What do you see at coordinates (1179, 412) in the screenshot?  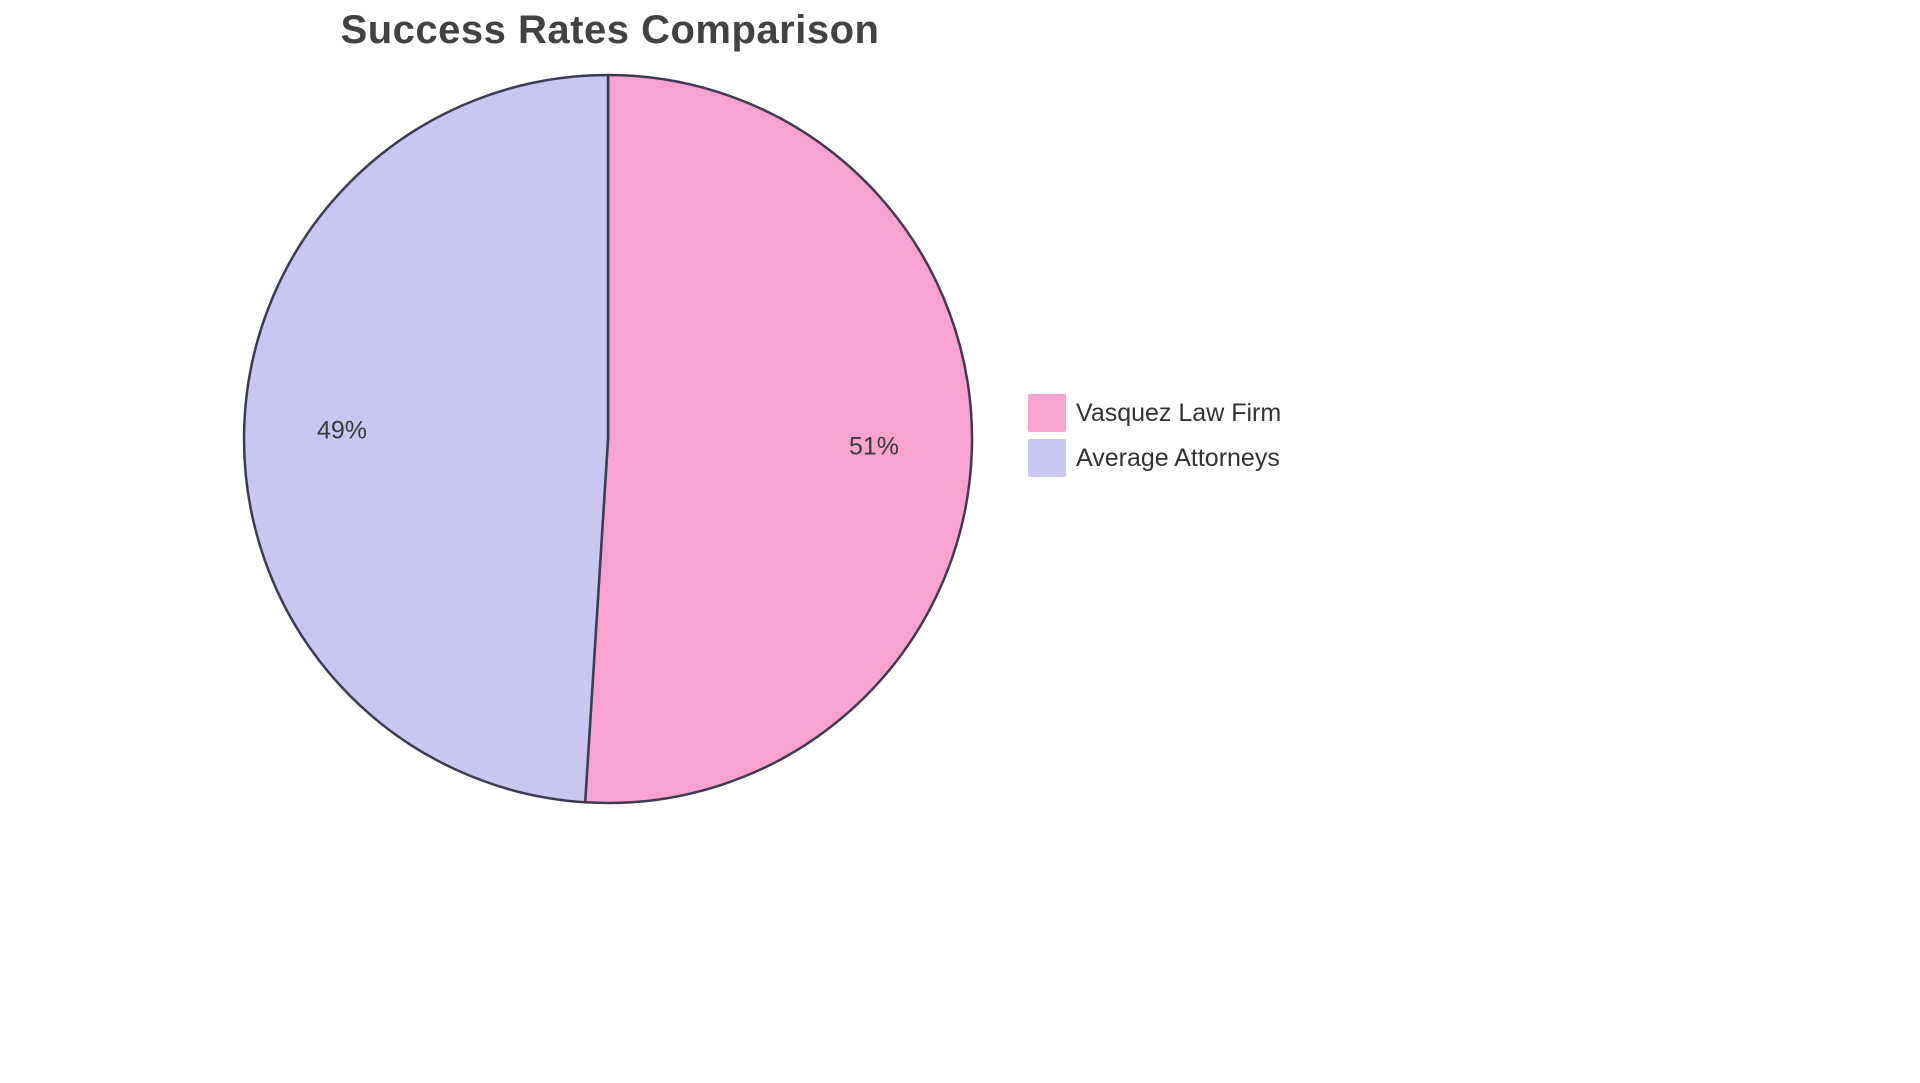 I see `legend-label: Vasquez Law Firm` at bounding box center [1179, 412].